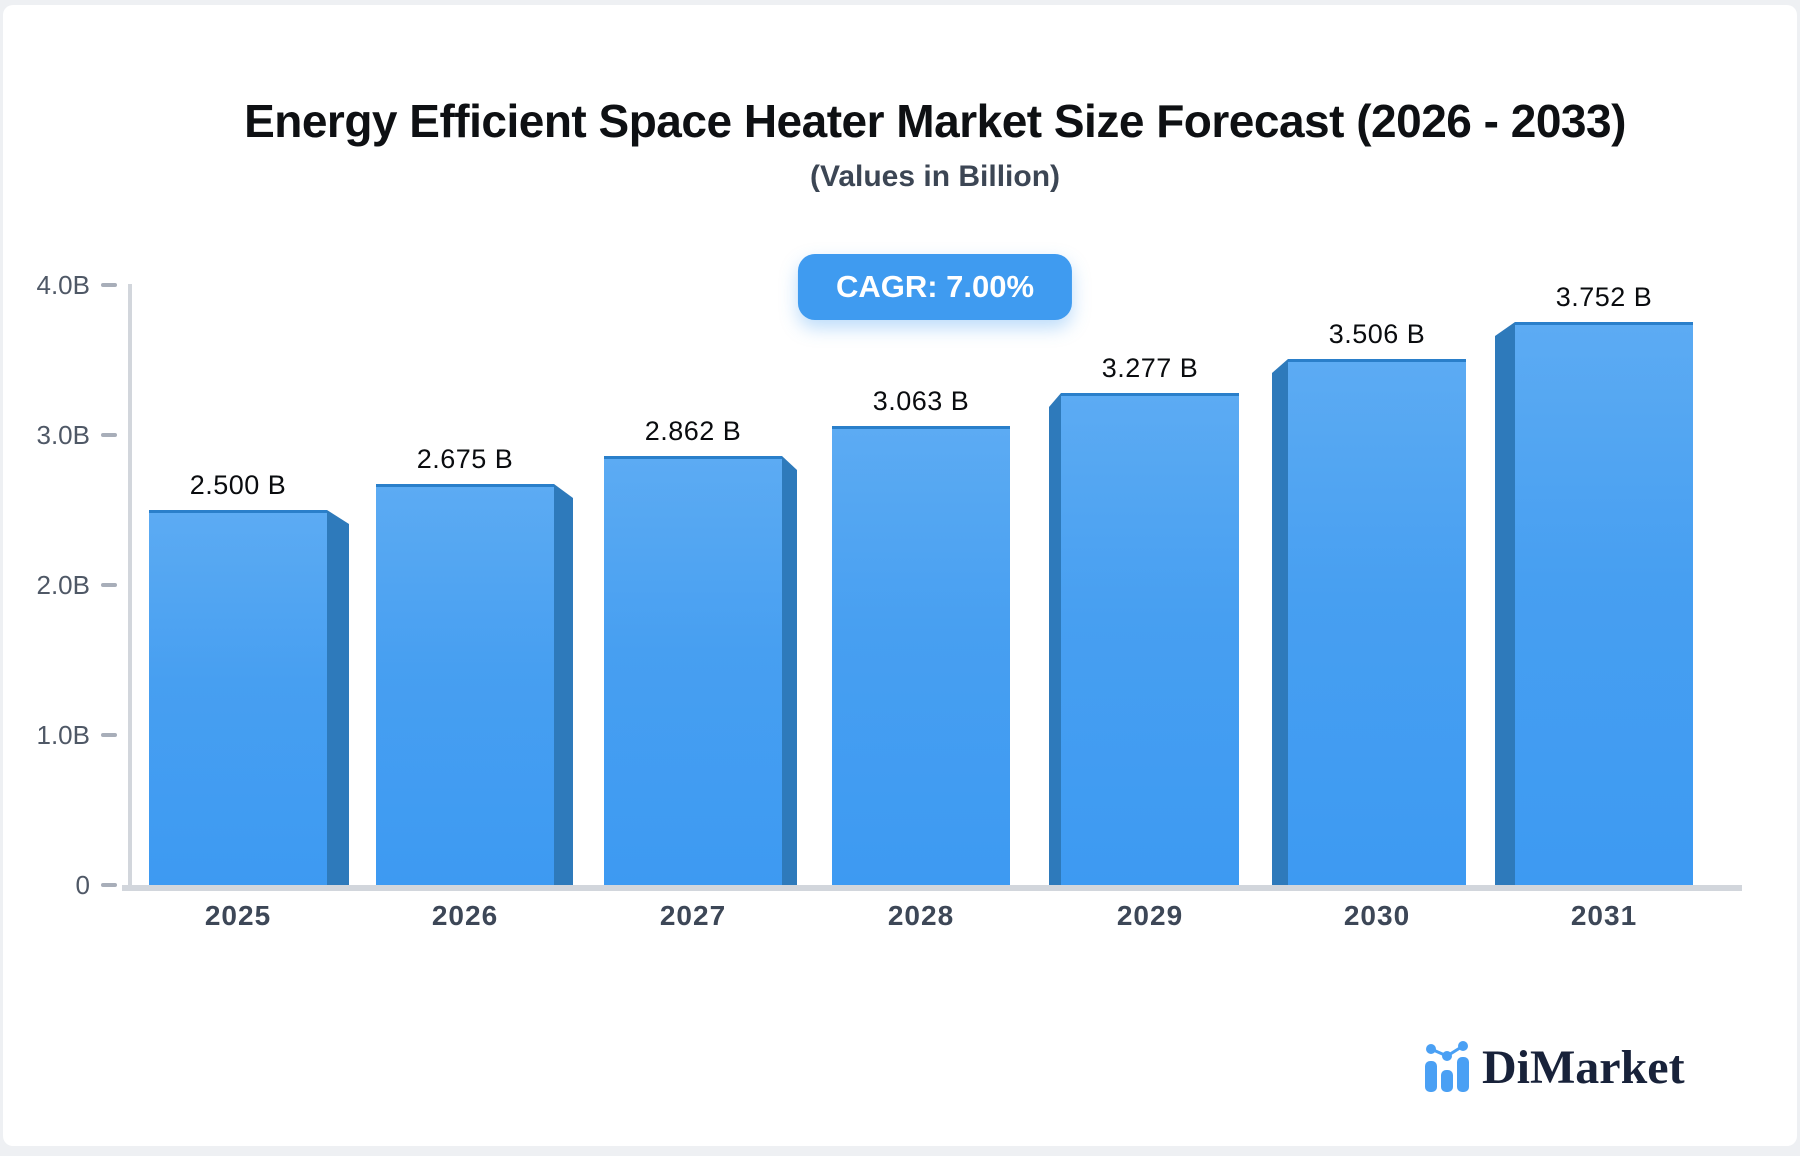  Describe the element at coordinates (1583, 1067) in the screenshot. I see `brand-name: DiMarket` at that location.